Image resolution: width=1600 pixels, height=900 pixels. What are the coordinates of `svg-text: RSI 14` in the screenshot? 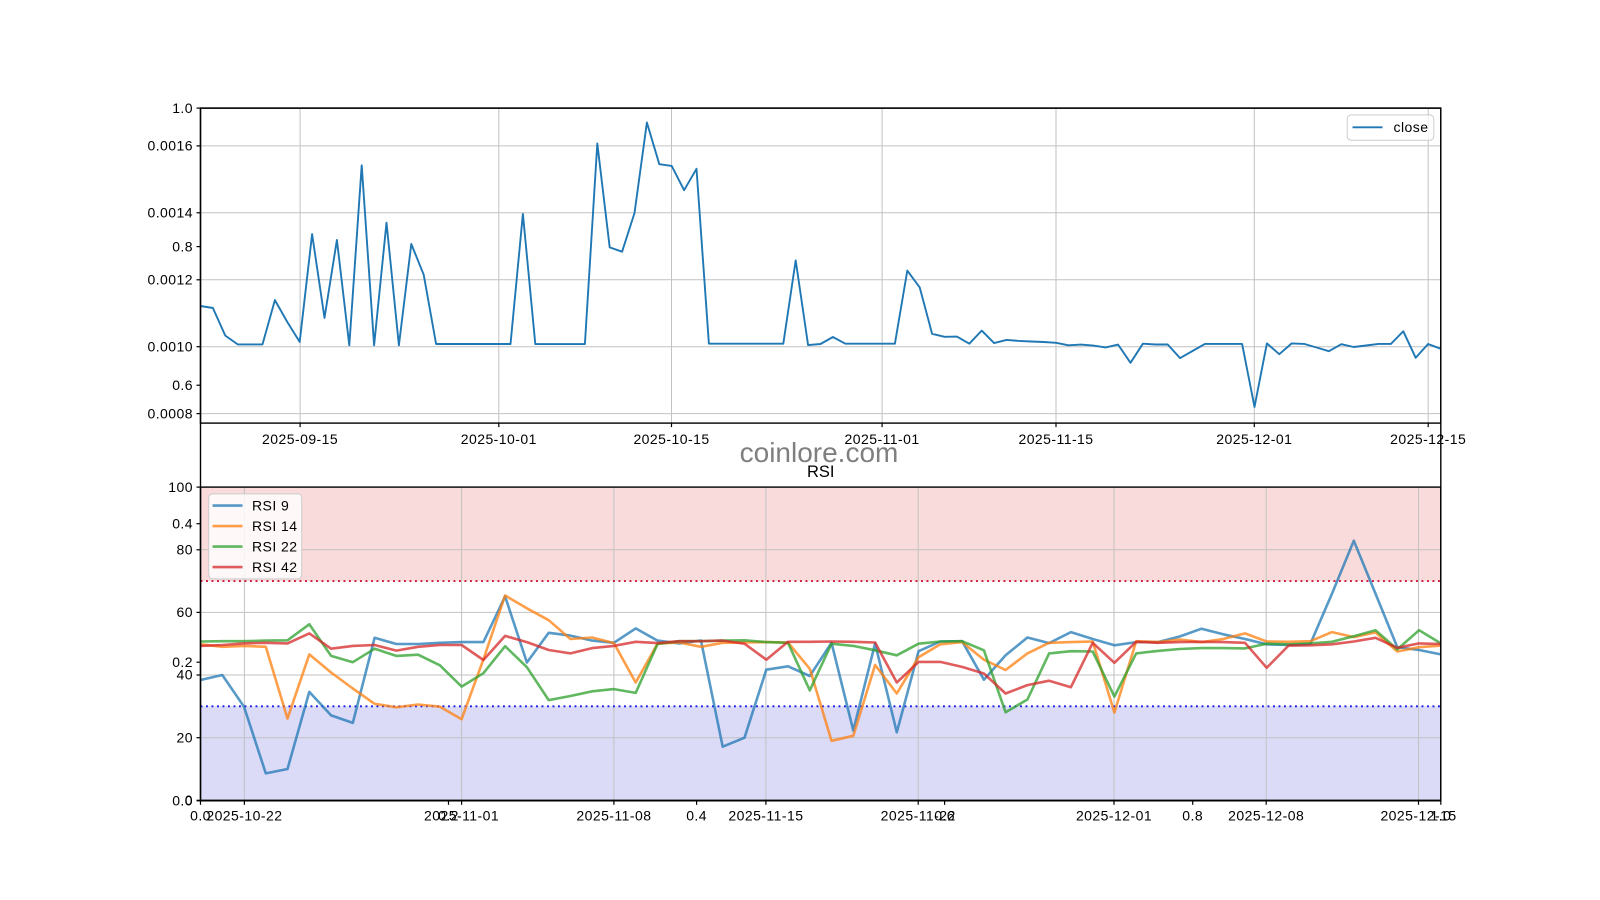 It's located at (275, 526).